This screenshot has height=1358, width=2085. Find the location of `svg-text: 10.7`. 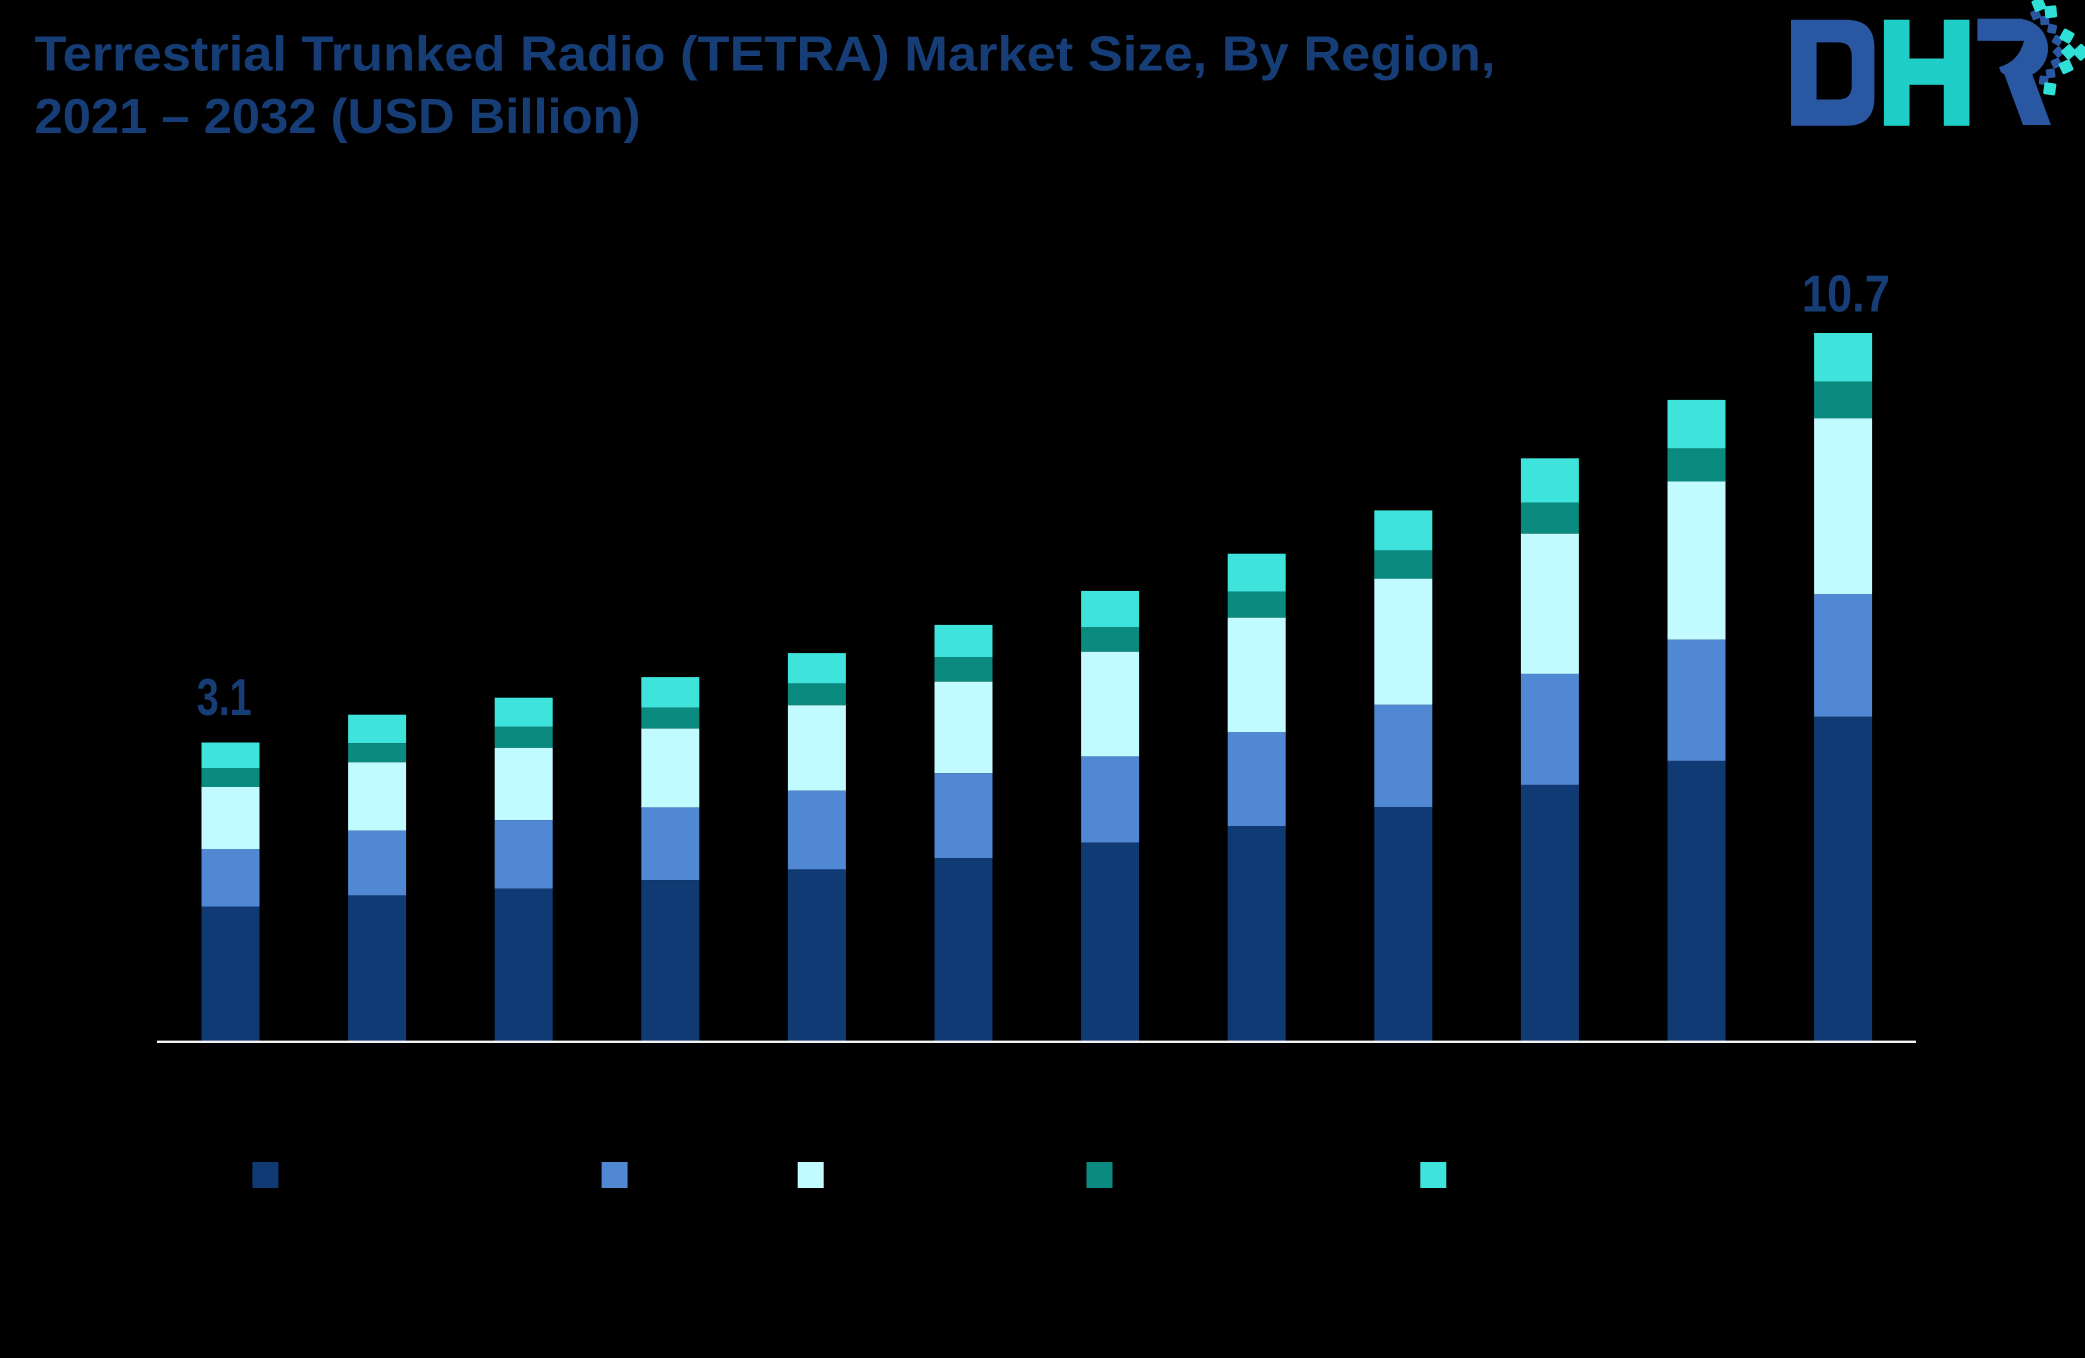

svg-text: 10.7 is located at coordinates (1846, 294).